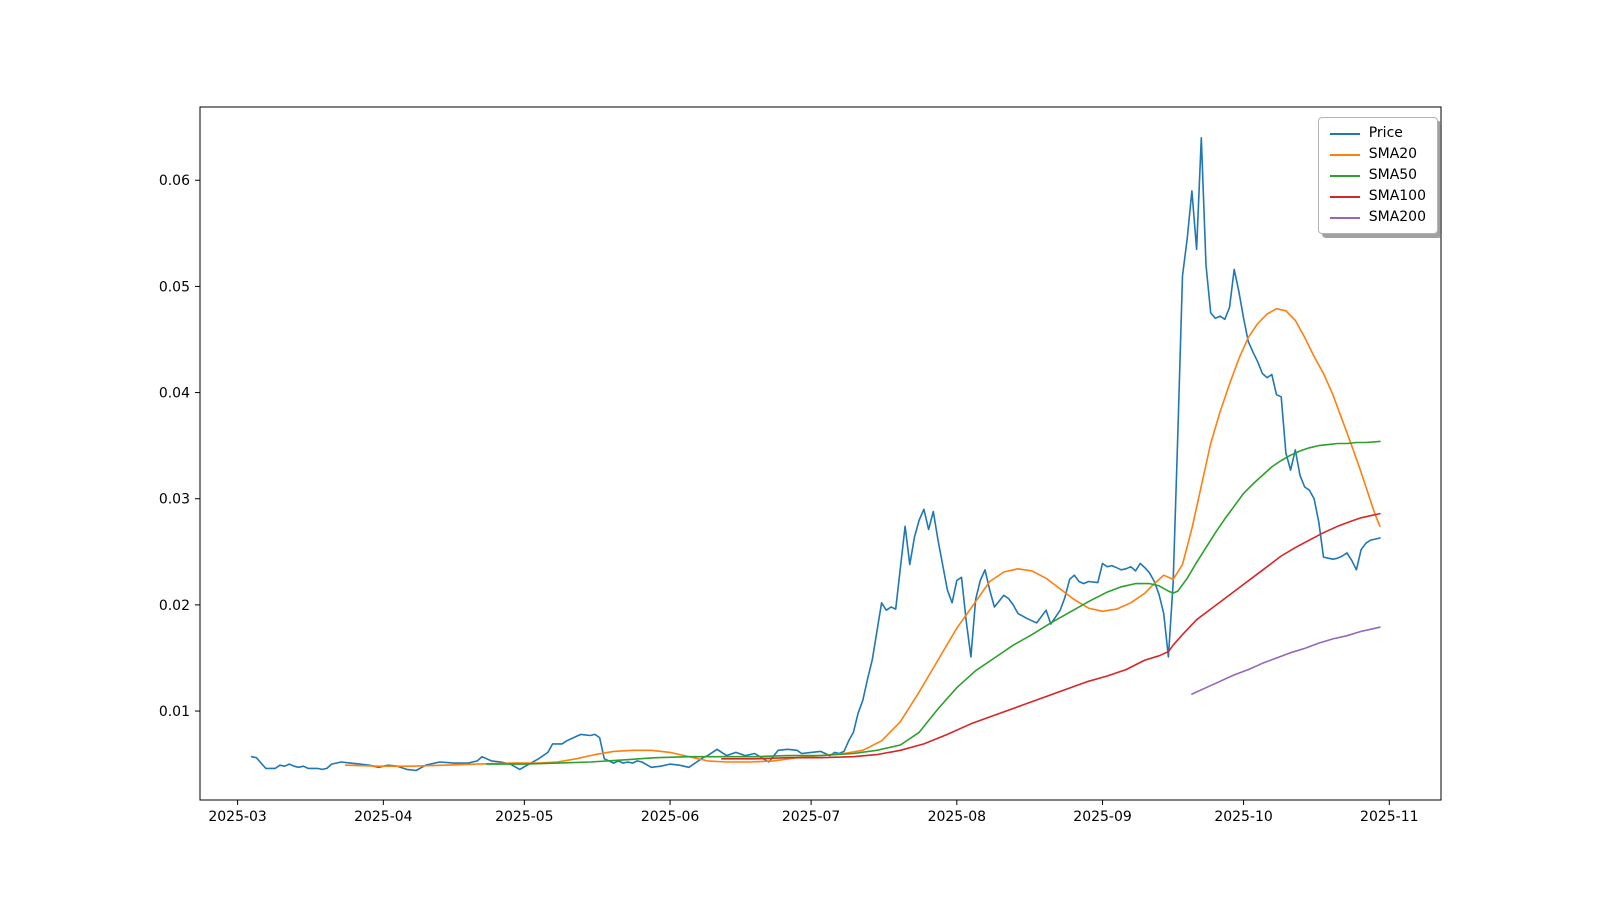  What do you see at coordinates (1051, 636) in the screenshot?
I see `sma100-line` at bounding box center [1051, 636].